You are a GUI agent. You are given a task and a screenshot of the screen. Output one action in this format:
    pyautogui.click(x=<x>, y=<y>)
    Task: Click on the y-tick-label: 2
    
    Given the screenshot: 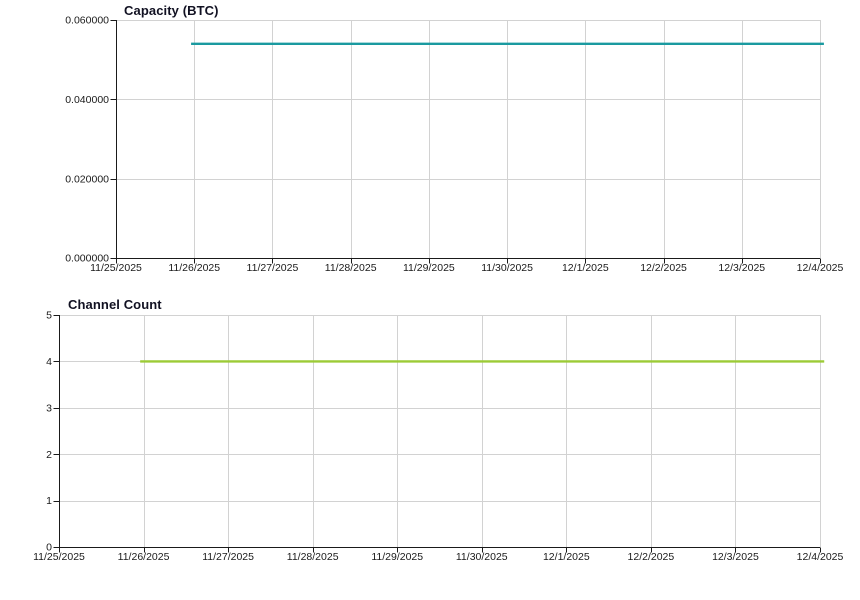 What is the action you would take?
    pyautogui.click(x=49, y=455)
    